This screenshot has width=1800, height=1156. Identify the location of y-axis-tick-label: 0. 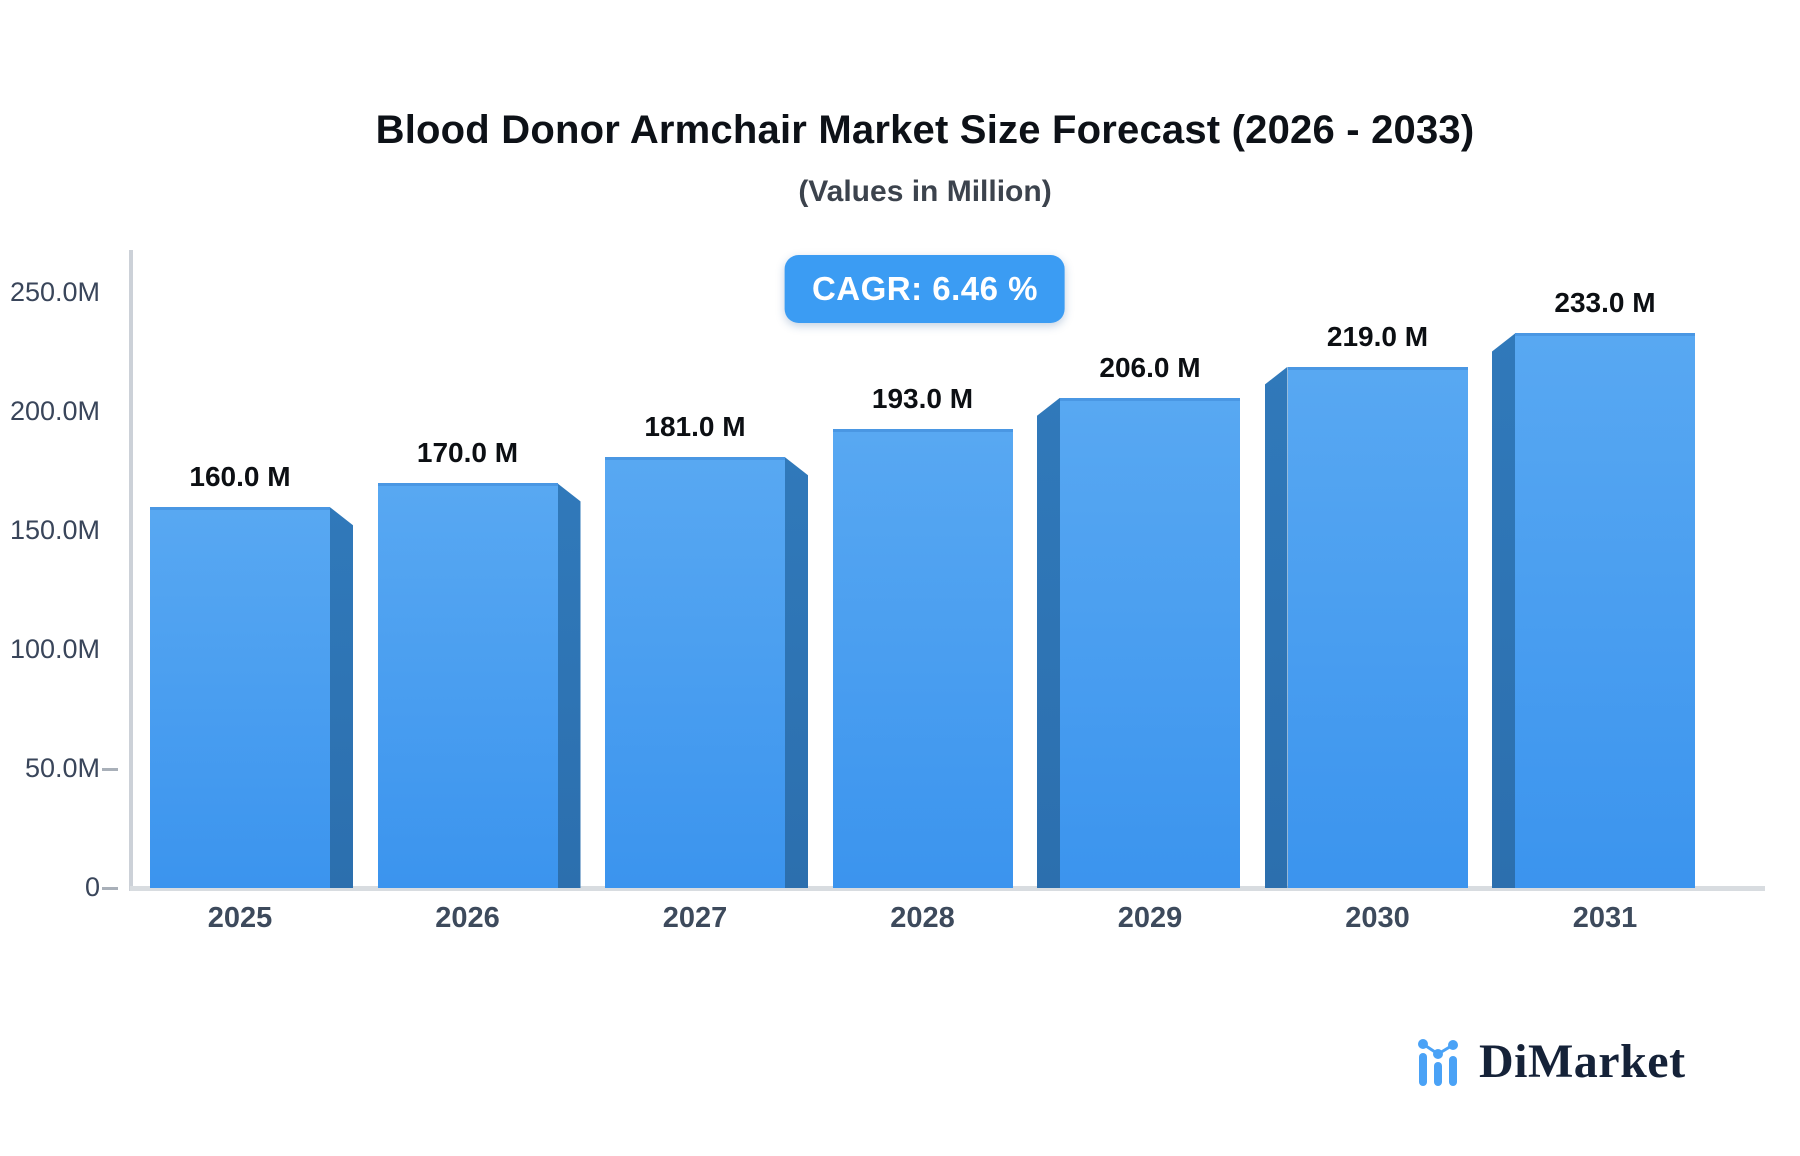
(92, 887).